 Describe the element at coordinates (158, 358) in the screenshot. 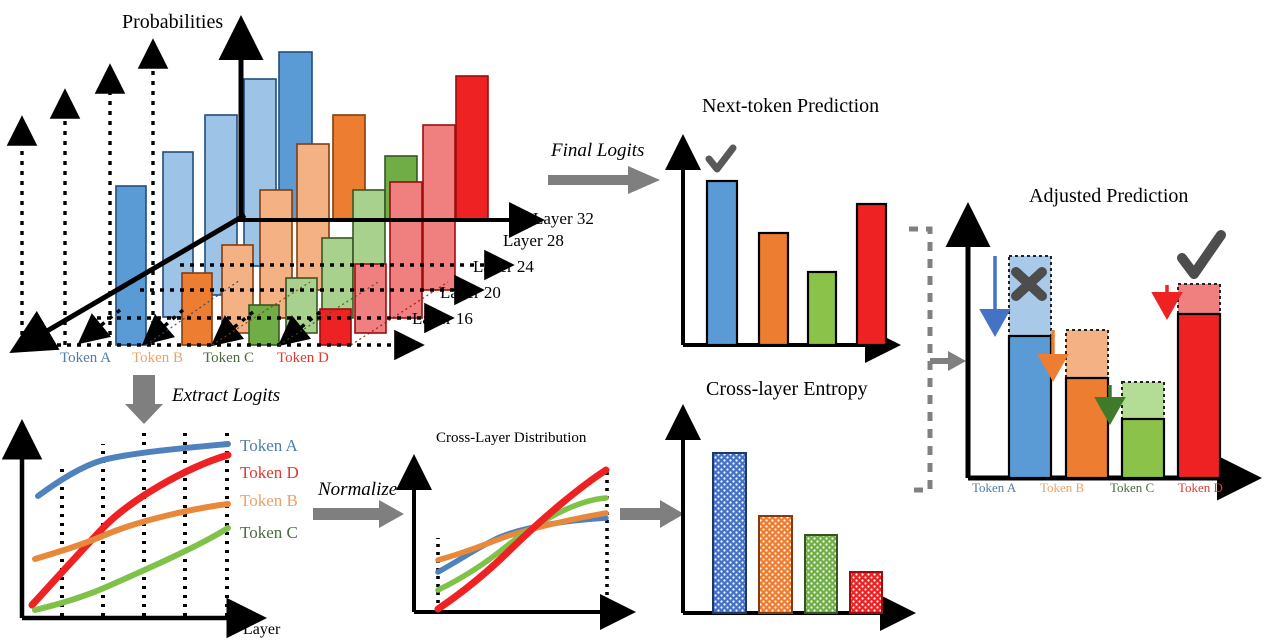

I see `panel3d-tick-tokenB: Token B` at that location.